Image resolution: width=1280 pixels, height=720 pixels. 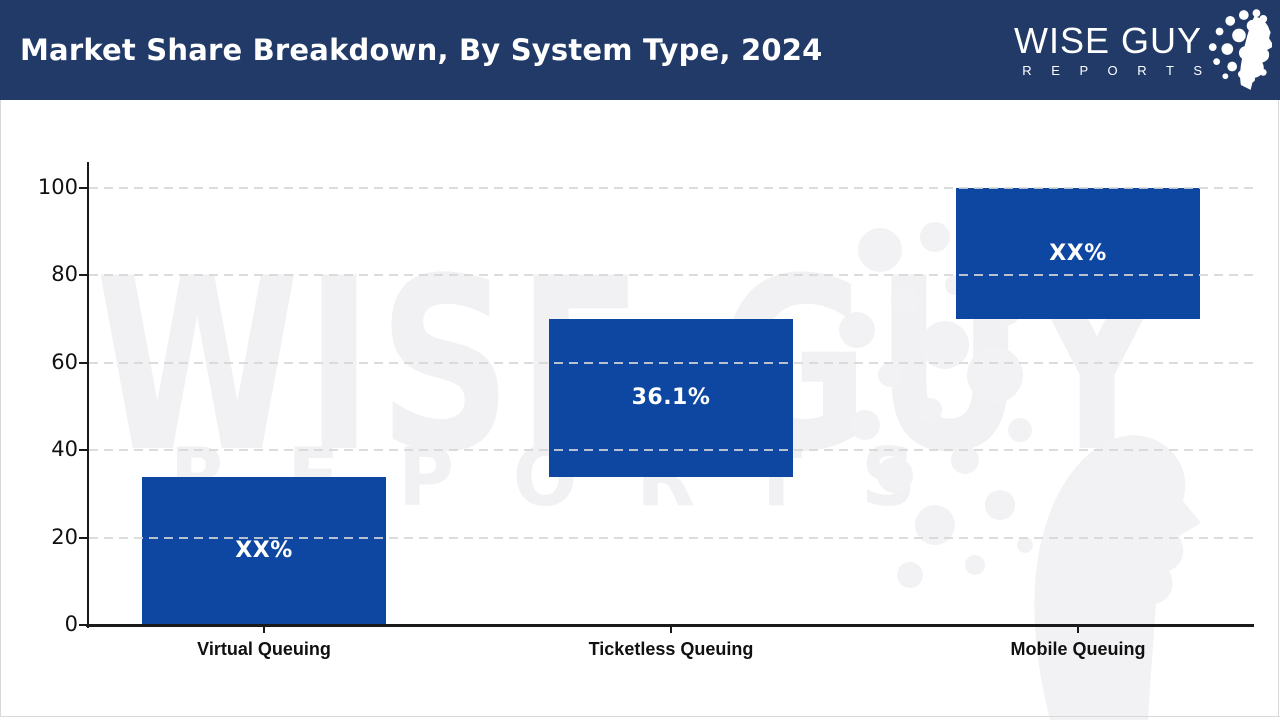 I want to click on y-tick-label-40: 40, so click(x=64, y=449).